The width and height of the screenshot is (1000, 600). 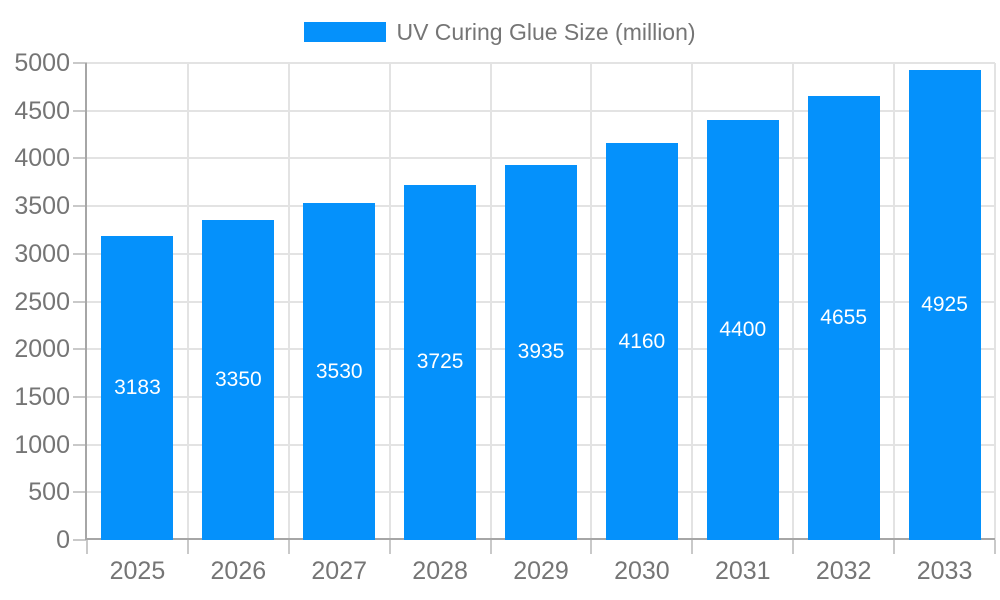 I want to click on y-axis-tick-label: 4500, so click(x=42, y=110).